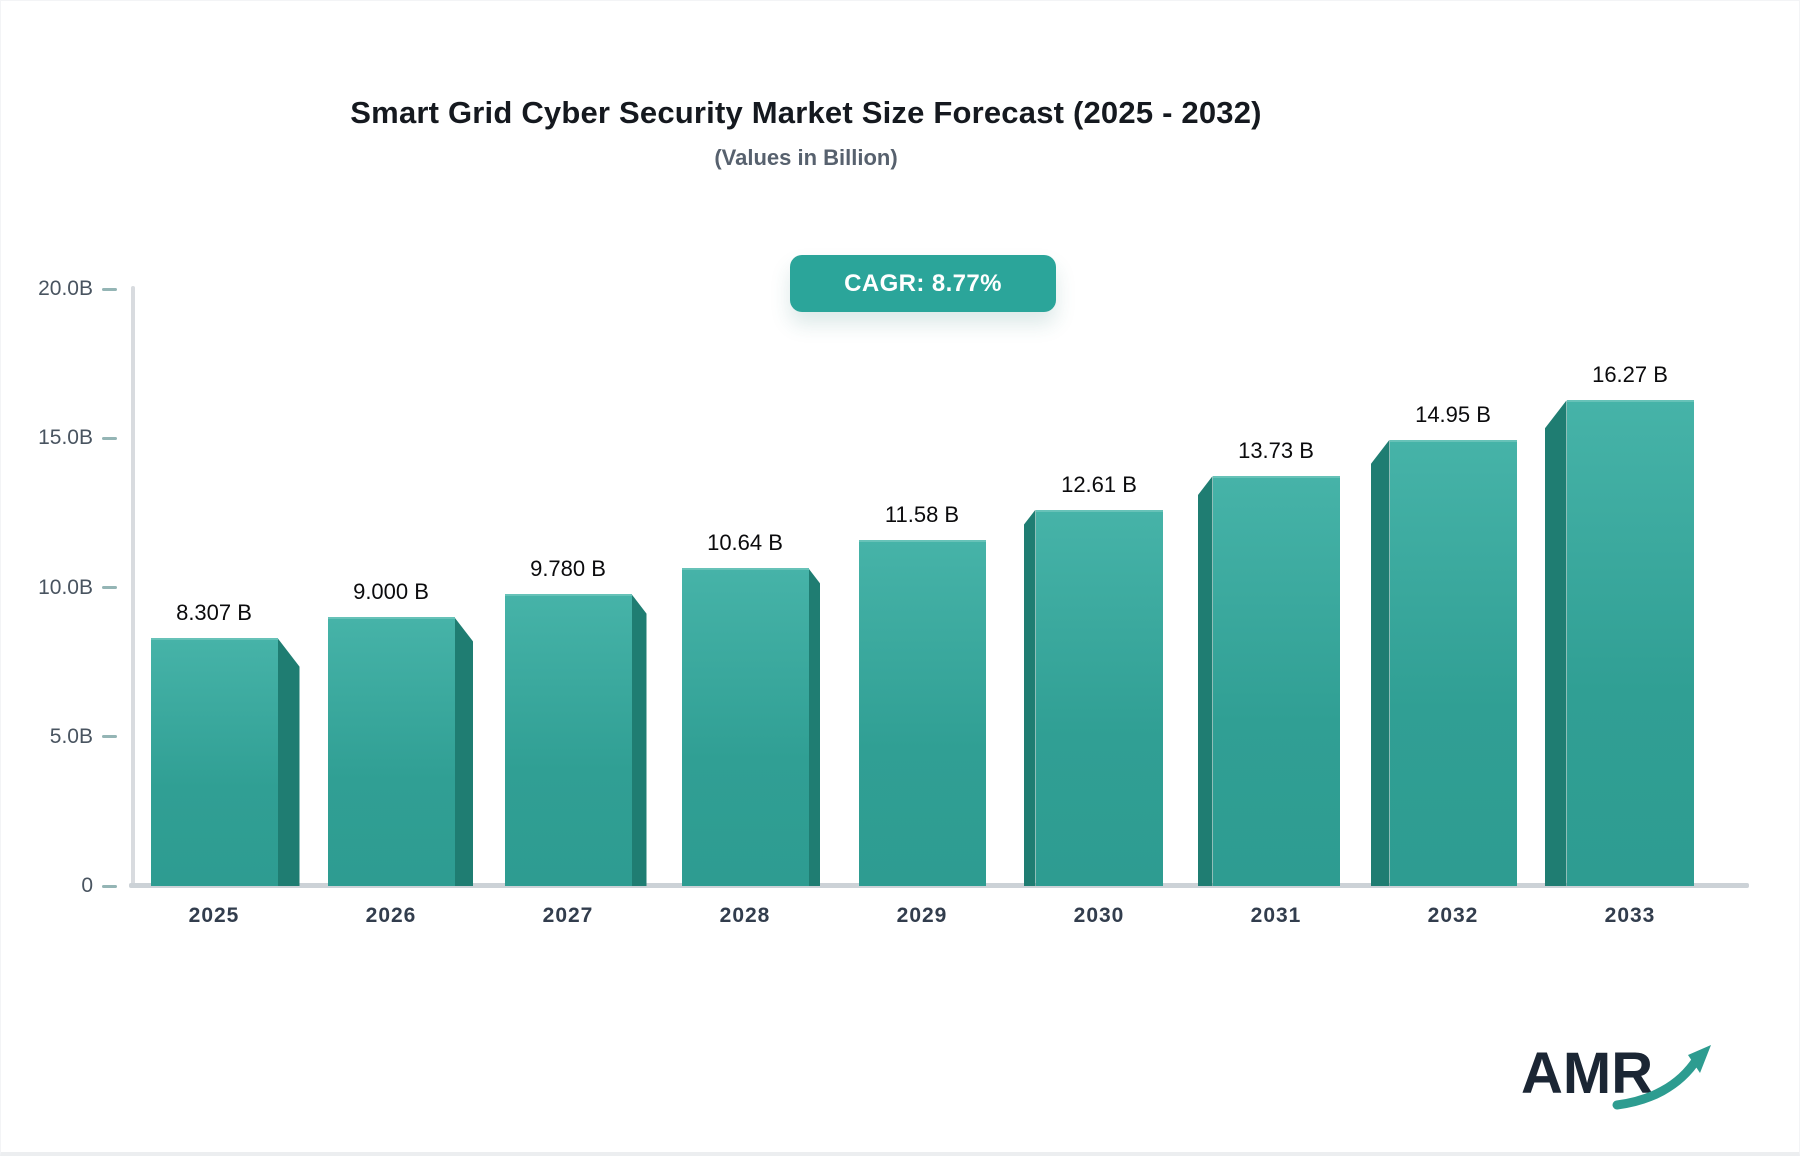 This screenshot has width=1800, height=1156. What do you see at coordinates (391, 592) in the screenshot?
I see `bar-value-label: 9.000 B` at bounding box center [391, 592].